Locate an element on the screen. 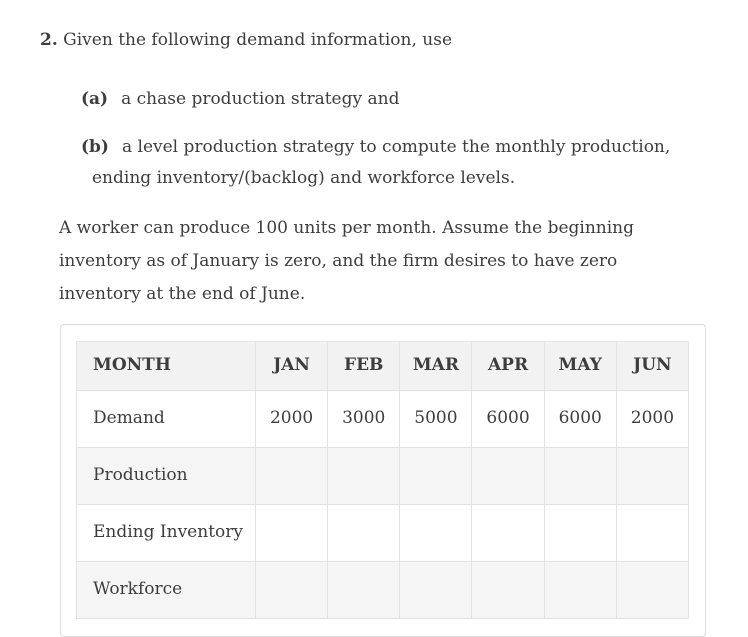 This screenshot has width=748, height=637. table-row-production: Production is located at coordinates (383, 476).